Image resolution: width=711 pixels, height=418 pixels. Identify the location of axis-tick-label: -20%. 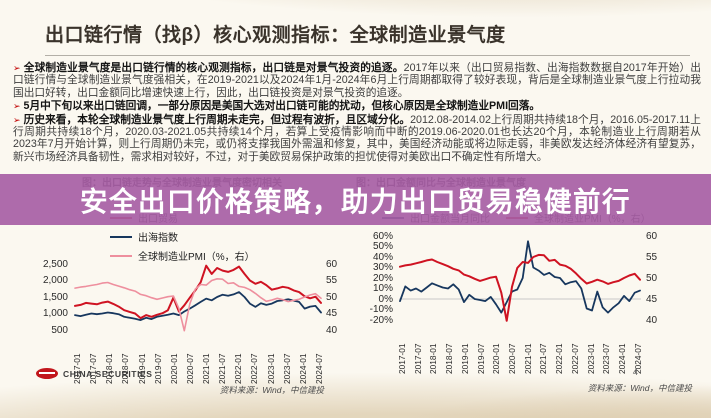
(381, 320).